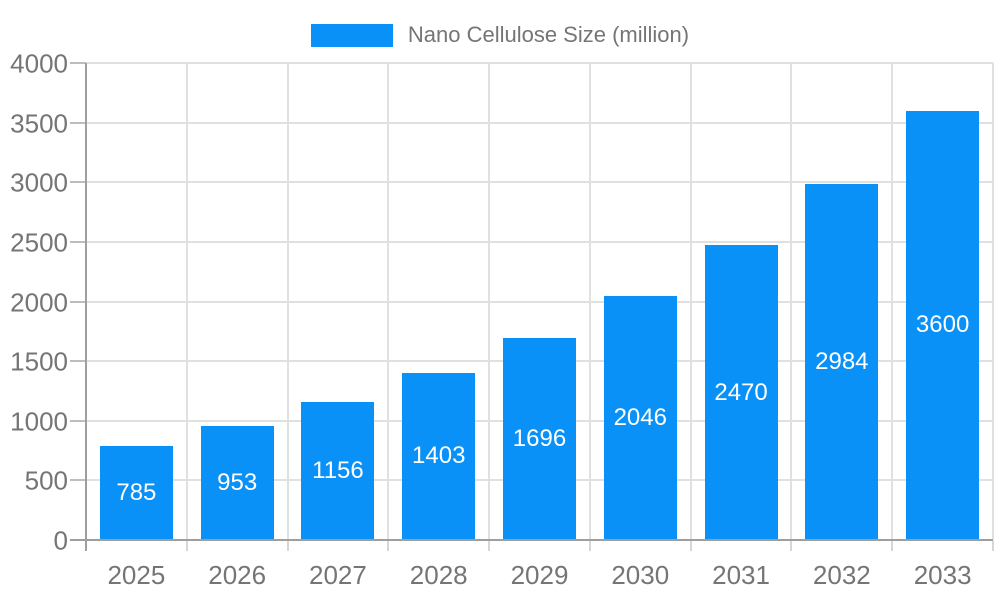 The image size is (1000, 600). Describe the element at coordinates (640, 575) in the screenshot. I see `x-axis-tick-label: 2030` at that location.